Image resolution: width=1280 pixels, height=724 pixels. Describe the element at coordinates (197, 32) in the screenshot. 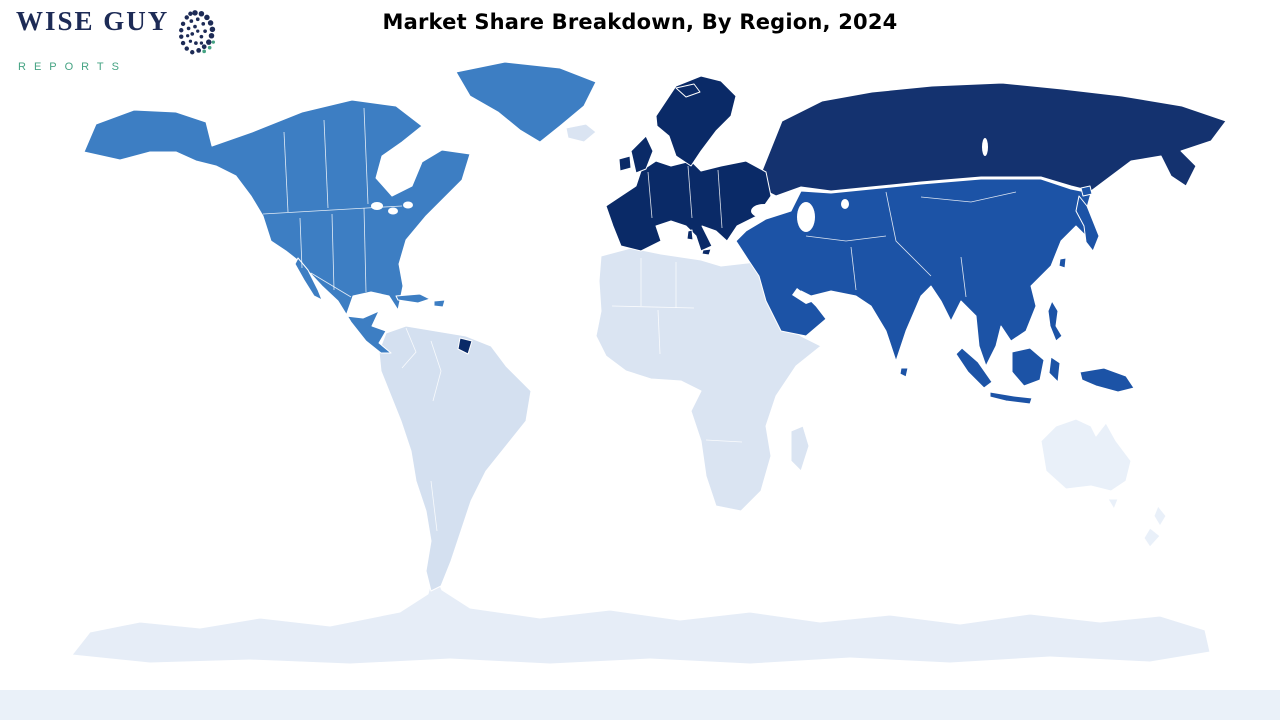

I see `dotted-head-icon` at that location.